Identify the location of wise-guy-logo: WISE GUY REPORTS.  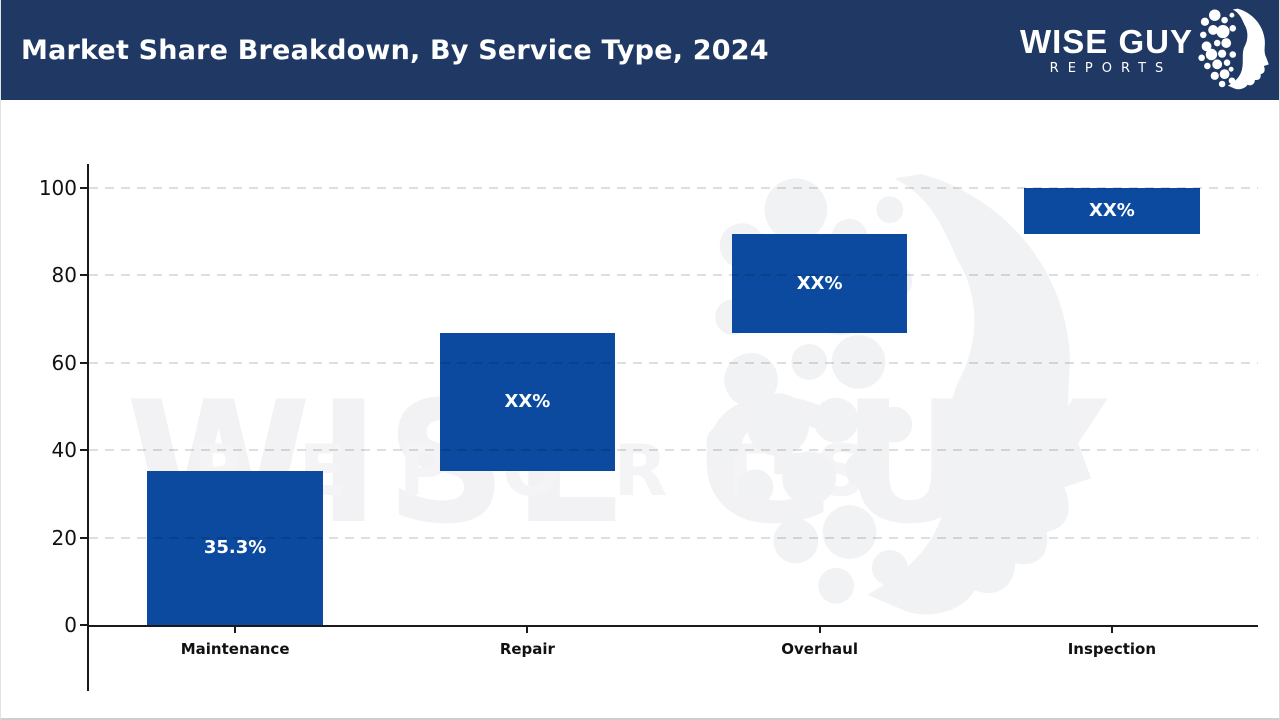
(1146, 50).